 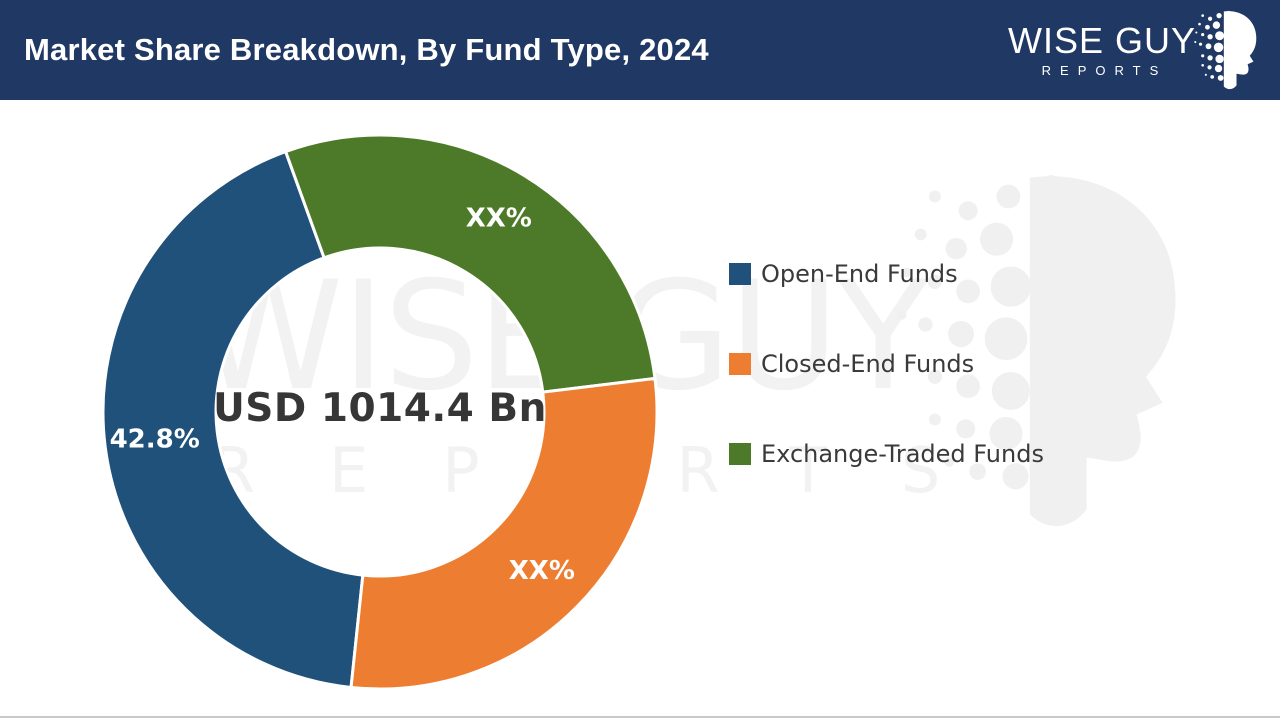 What do you see at coordinates (380, 408) in the screenshot?
I see `chart-center-value: USD 1014.4 Bn` at bounding box center [380, 408].